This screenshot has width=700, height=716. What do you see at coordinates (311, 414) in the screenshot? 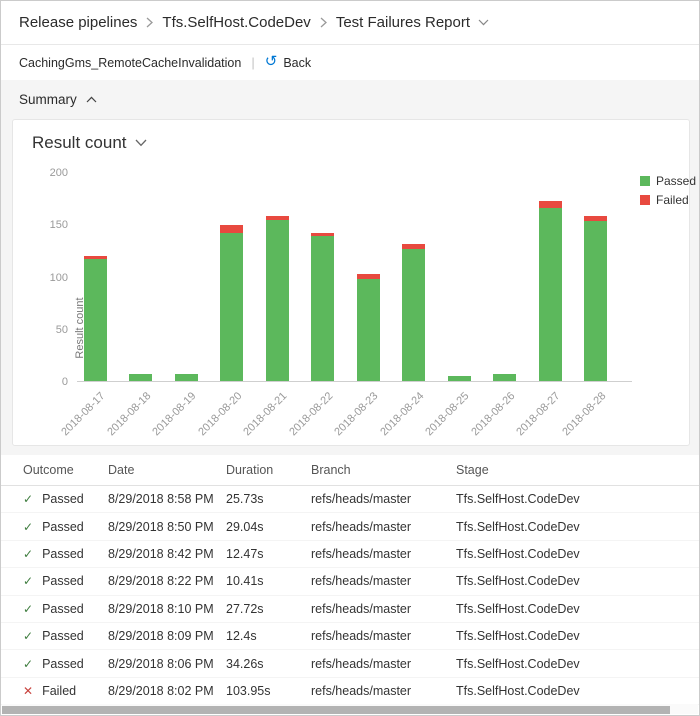
I see `x-tick-label: 2018-08-22` at bounding box center [311, 414].